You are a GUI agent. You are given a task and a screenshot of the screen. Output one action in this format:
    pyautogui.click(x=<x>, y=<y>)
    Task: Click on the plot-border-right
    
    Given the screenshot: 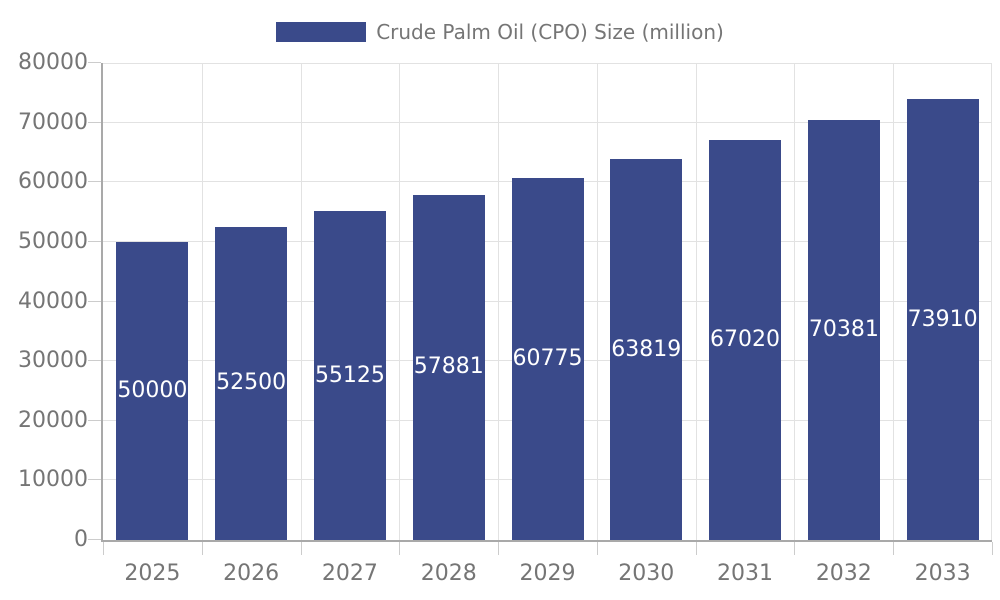 What is the action you would take?
    pyautogui.click(x=991, y=301)
    